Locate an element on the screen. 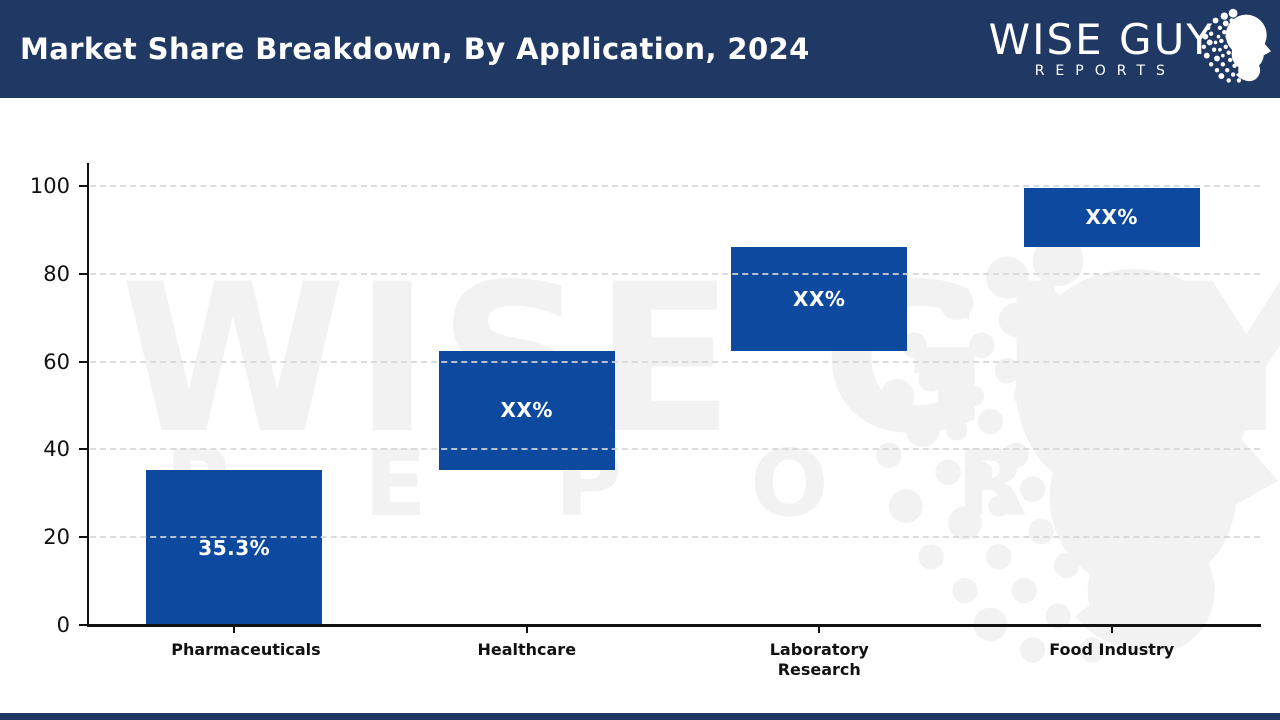 The width and height of the screenshot is (1280, 720). x-category-text: Healthcare is located at coordinates (527, 649).